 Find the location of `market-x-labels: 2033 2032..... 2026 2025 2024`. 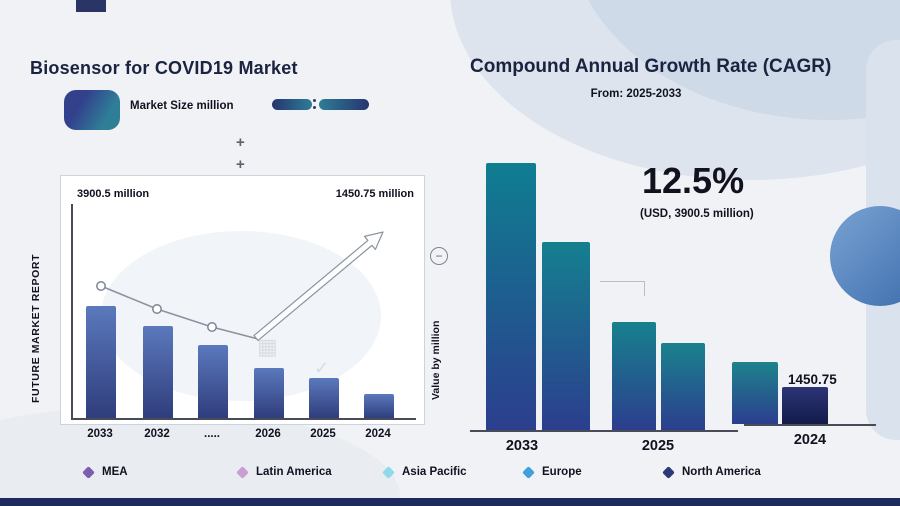

market-x-labels: 2033 2032..... 2026 2025 2024 is located at coordinates (242, 436).